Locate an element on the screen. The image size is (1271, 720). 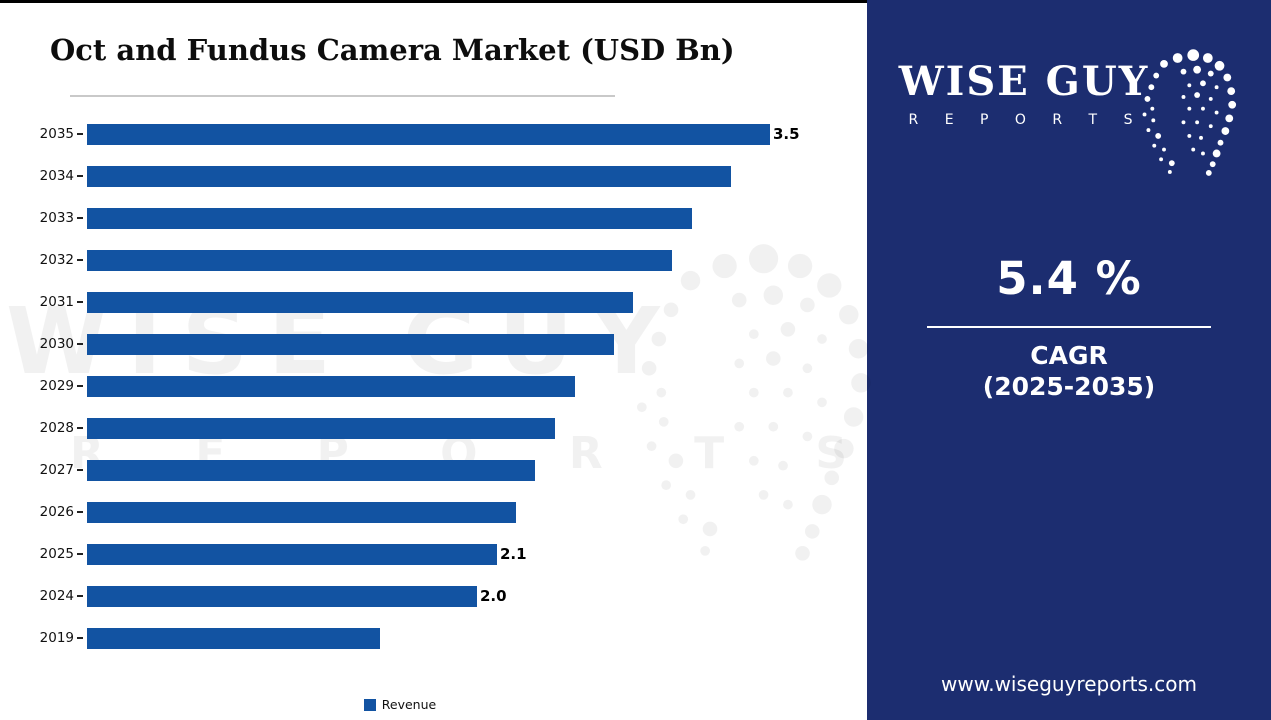
brand-subname: R E P O R T S is located at coordinates (1026, 120).